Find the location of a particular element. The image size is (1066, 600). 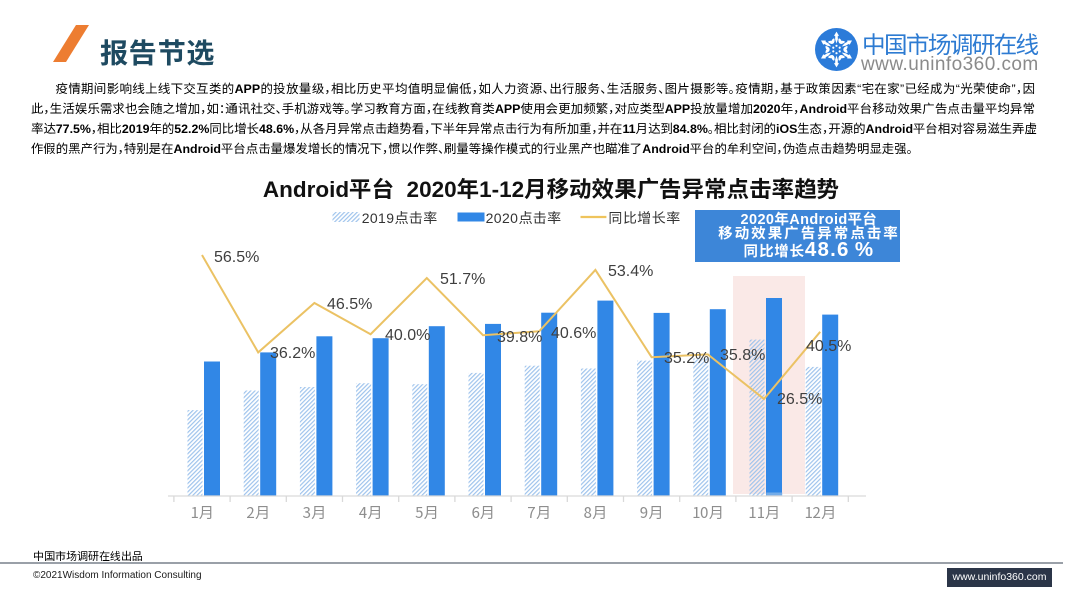

svg-text: 同比增长率 is located at coordinates (645, 218).